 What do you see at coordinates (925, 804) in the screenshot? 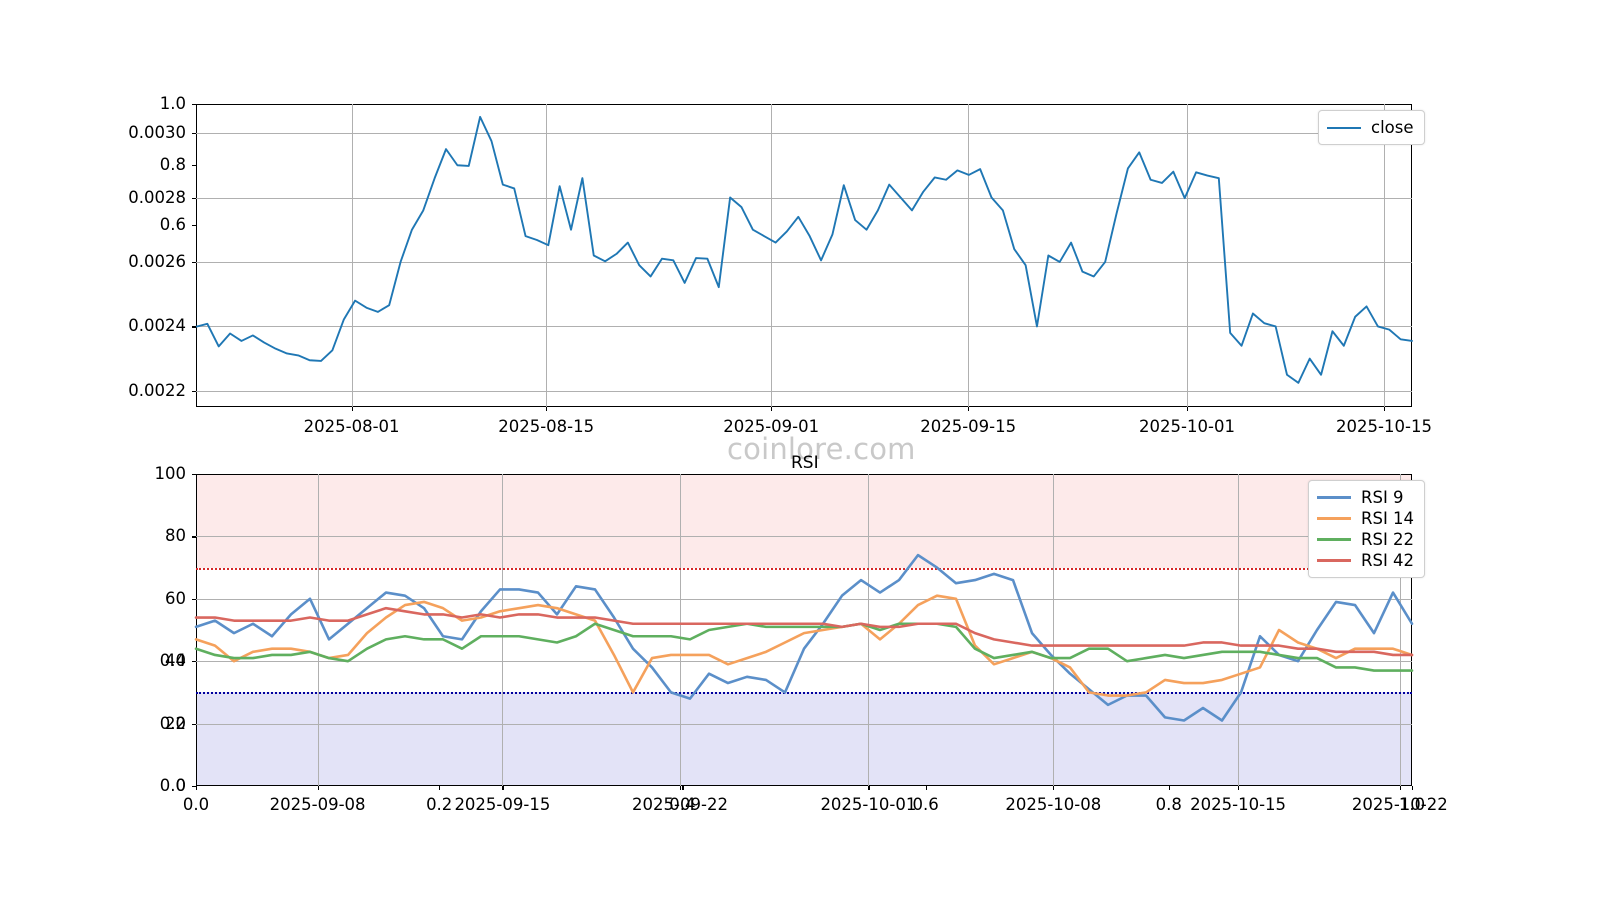
I see `rsi-x-default-tick-3: 0.6` at bounding box center [925, 804].